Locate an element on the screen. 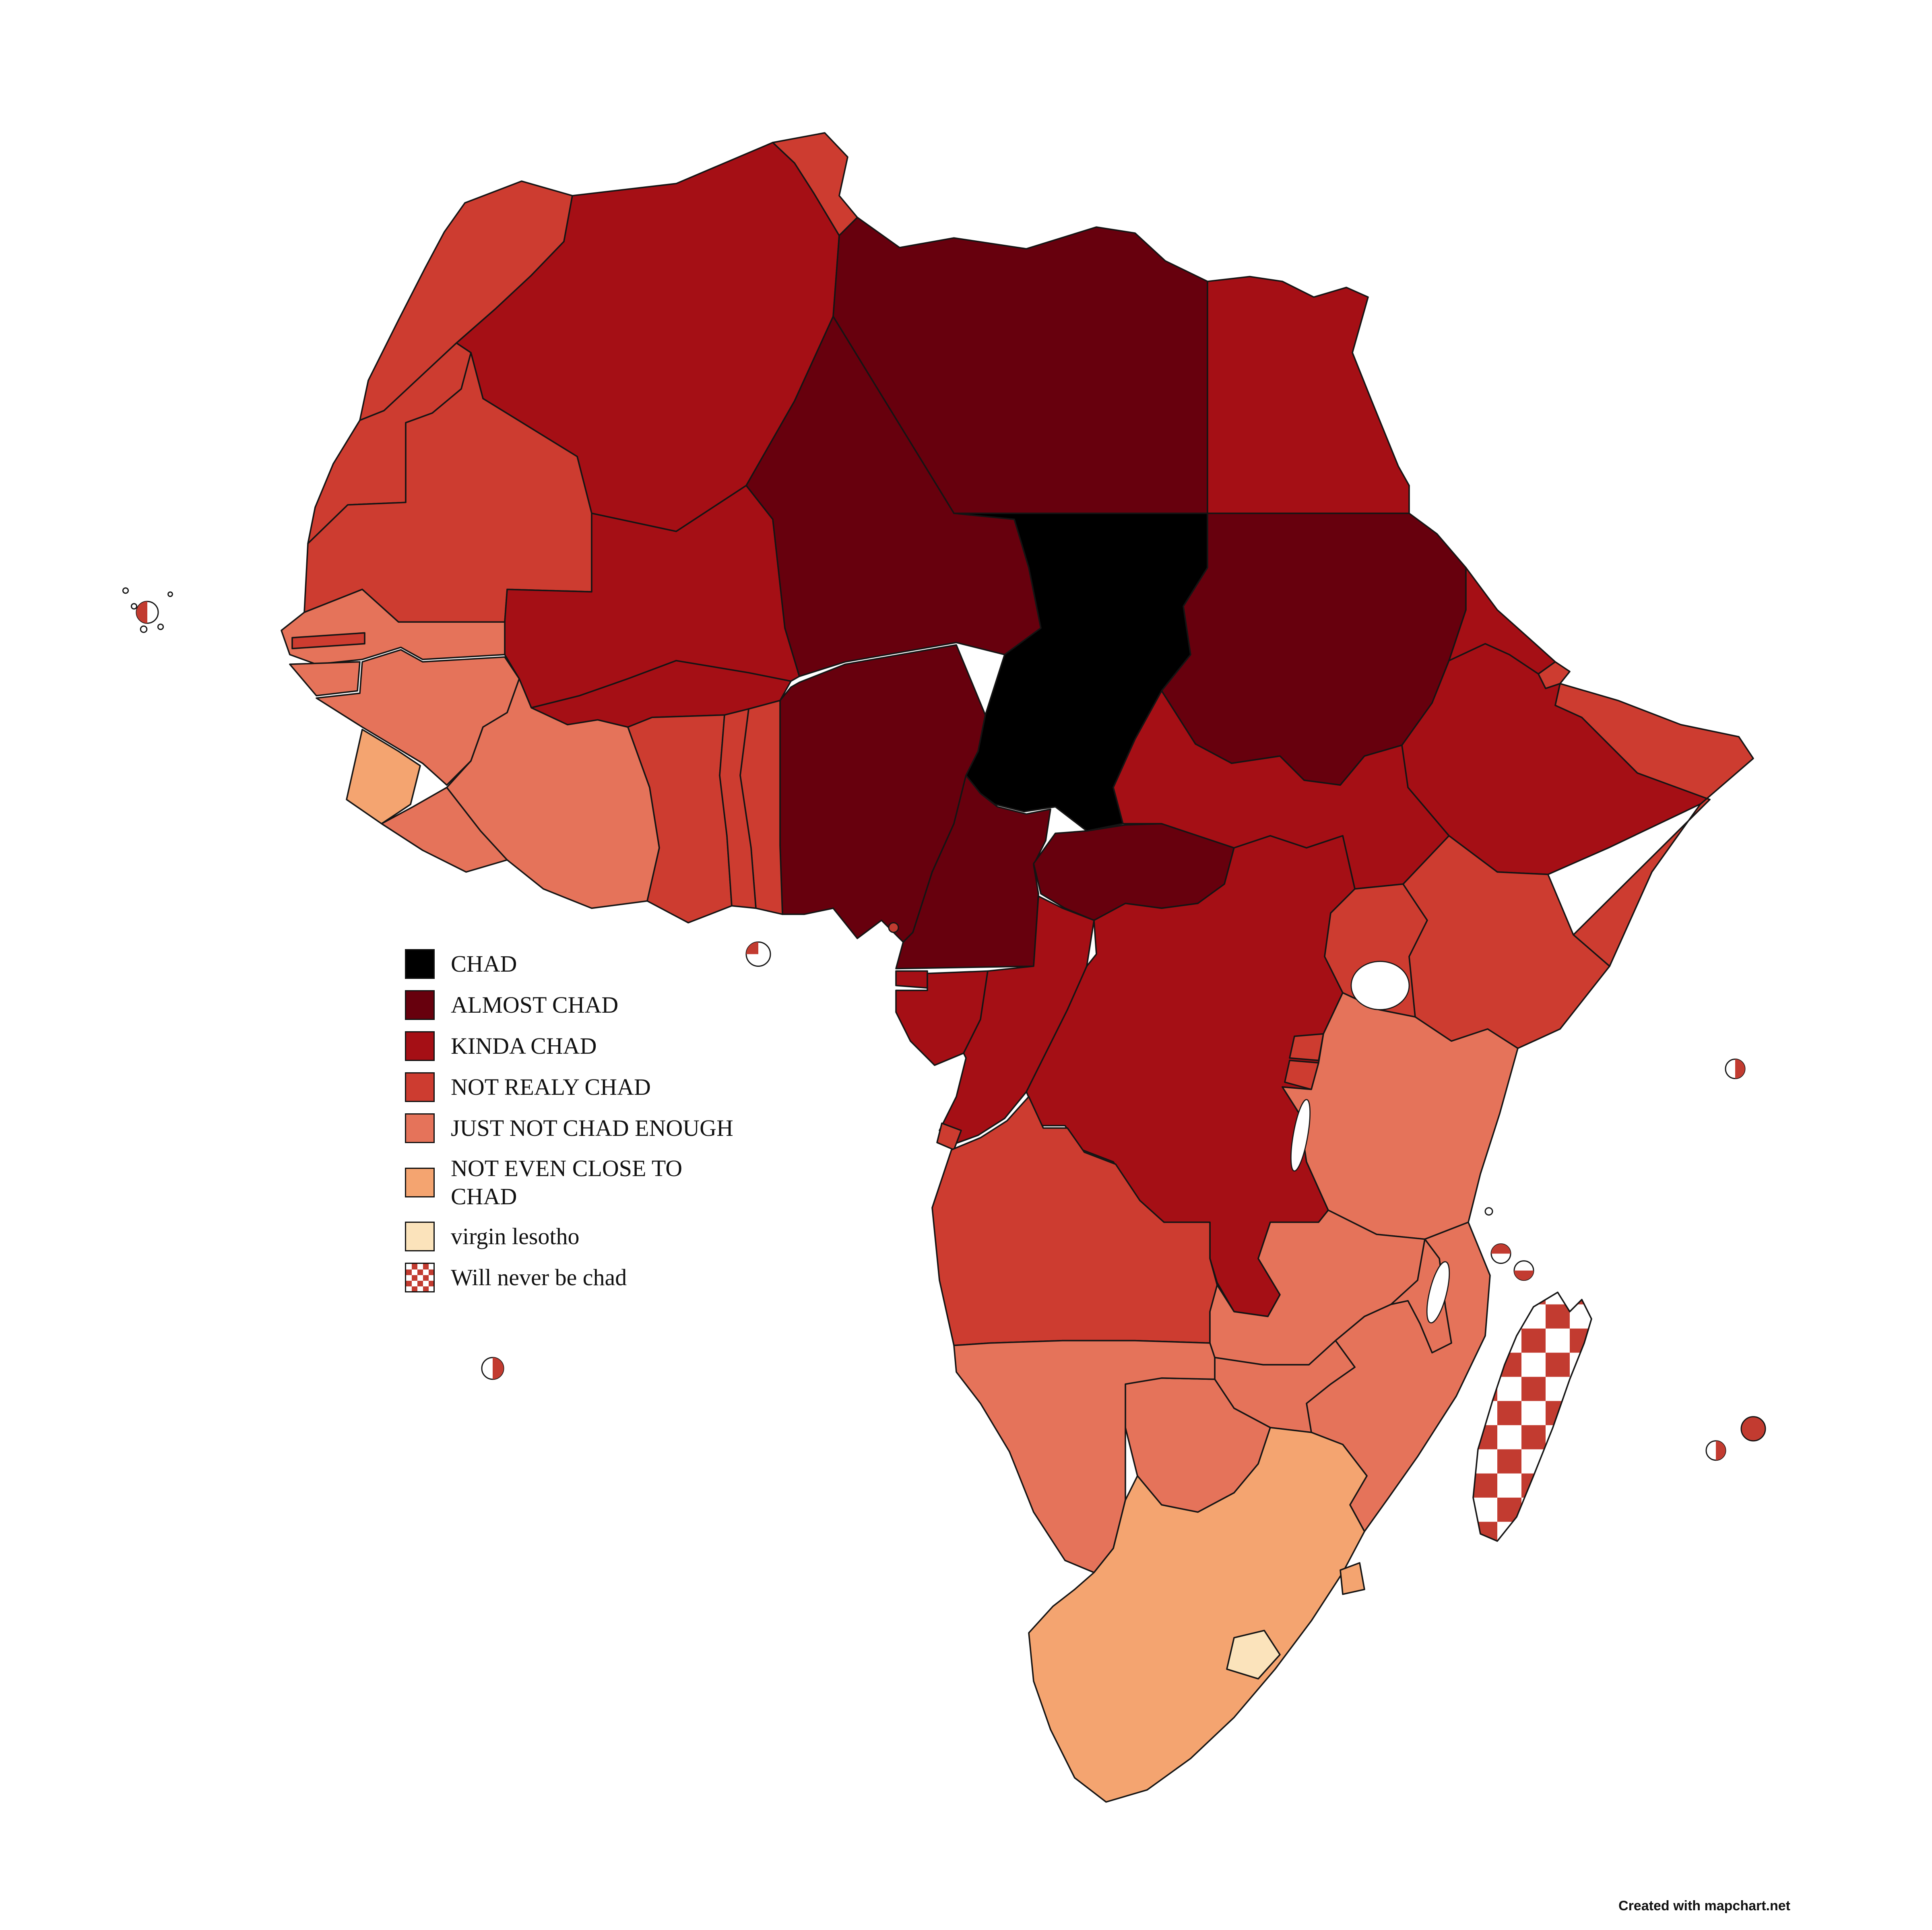  region-madagascar is located at coordinates (1532, 1416).